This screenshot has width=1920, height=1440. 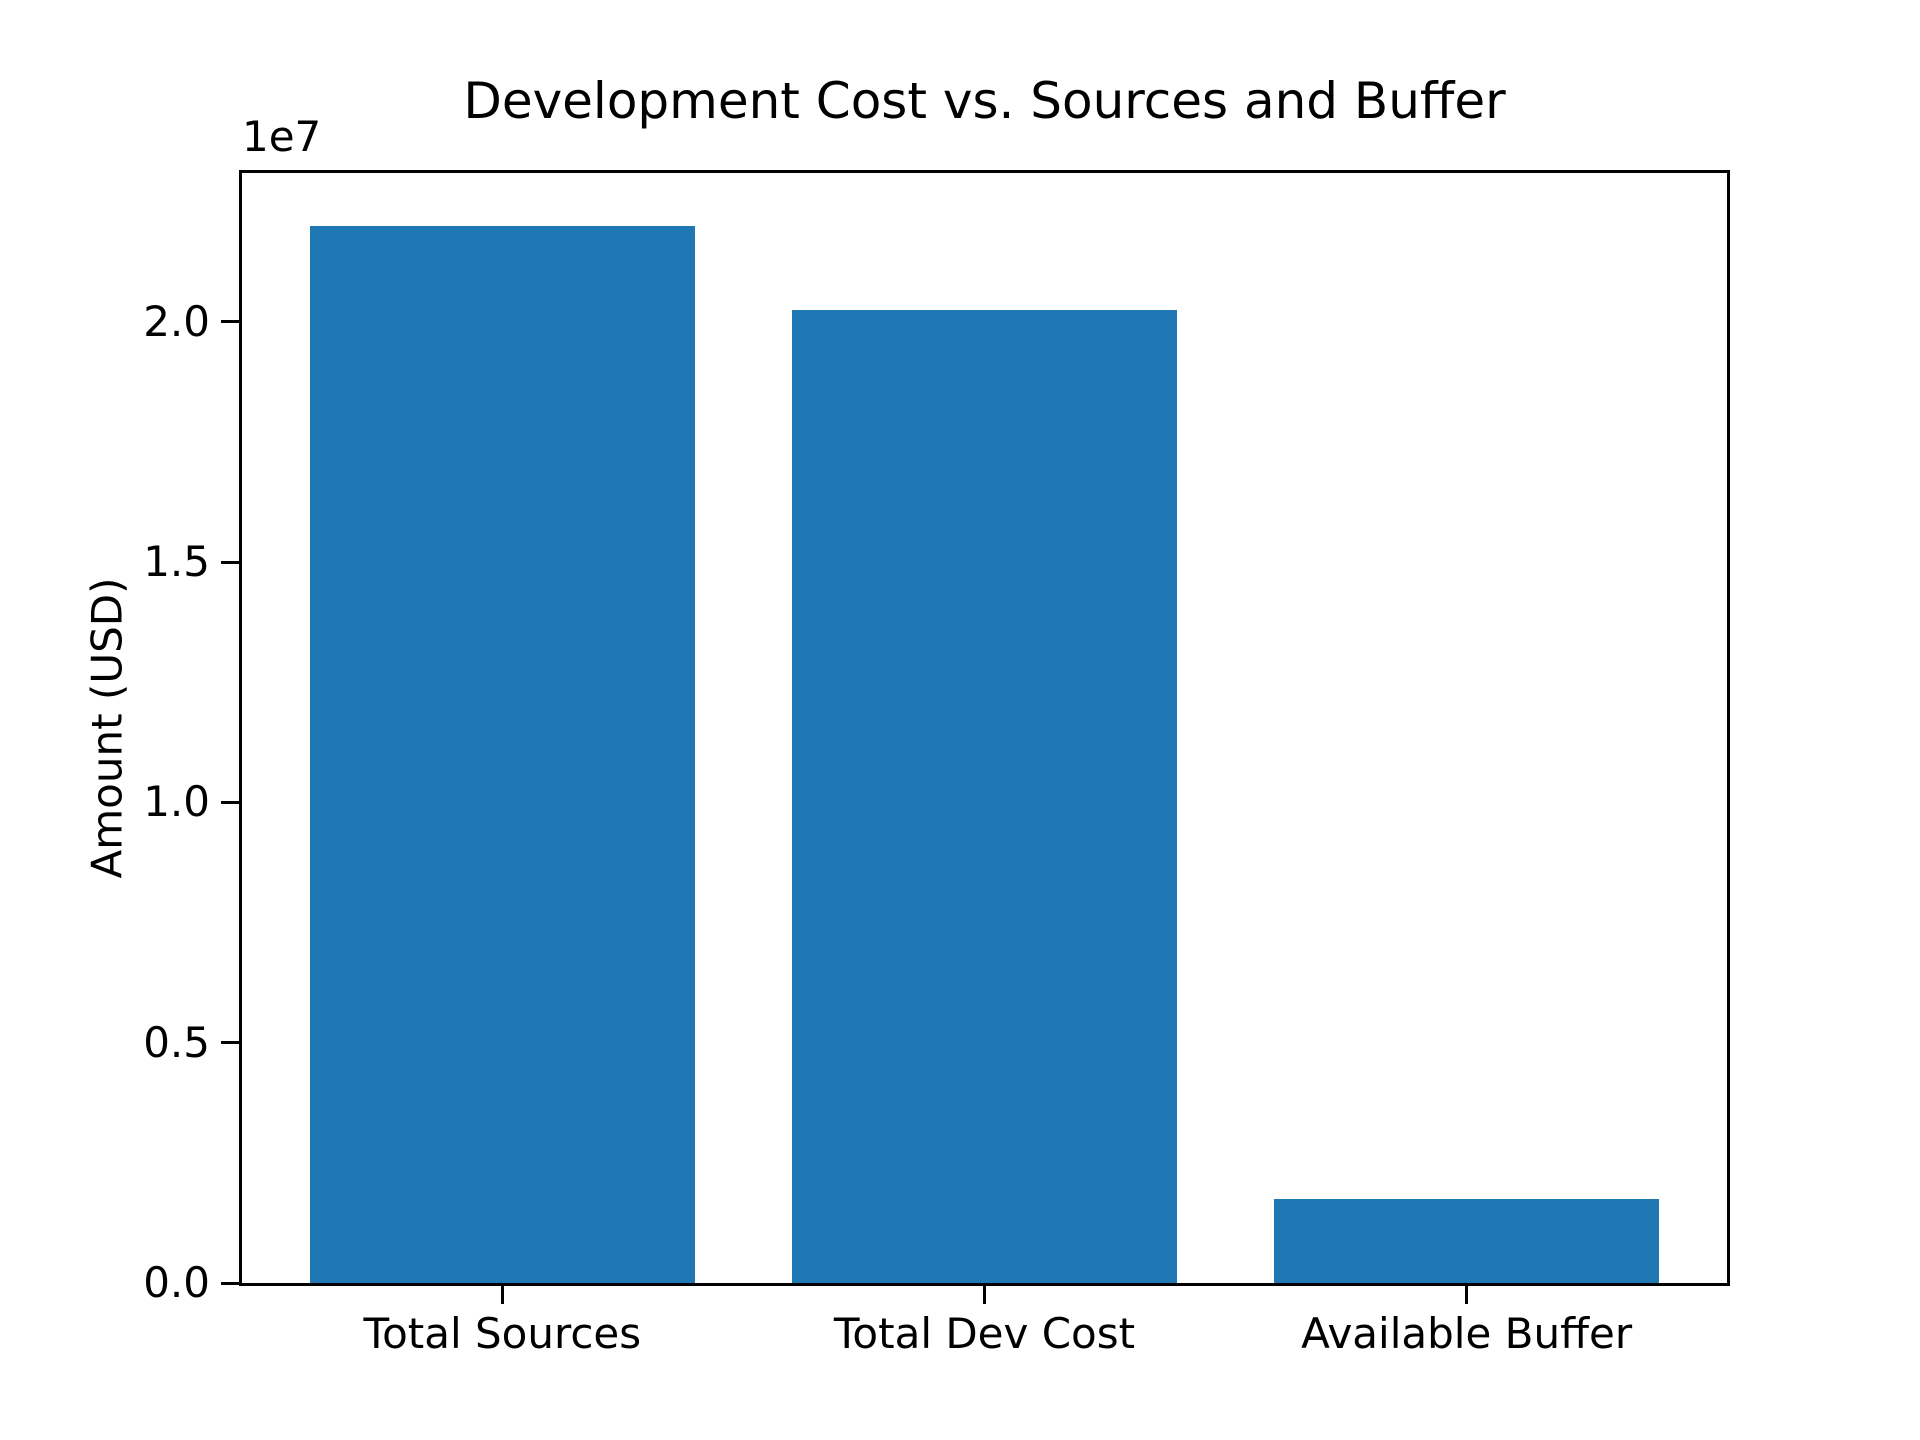 What do you see at coordinates (984, 1333) in the screenshot?
I see `x-tick-label: Total Dev Cost` at bounding box center [984, 1333].